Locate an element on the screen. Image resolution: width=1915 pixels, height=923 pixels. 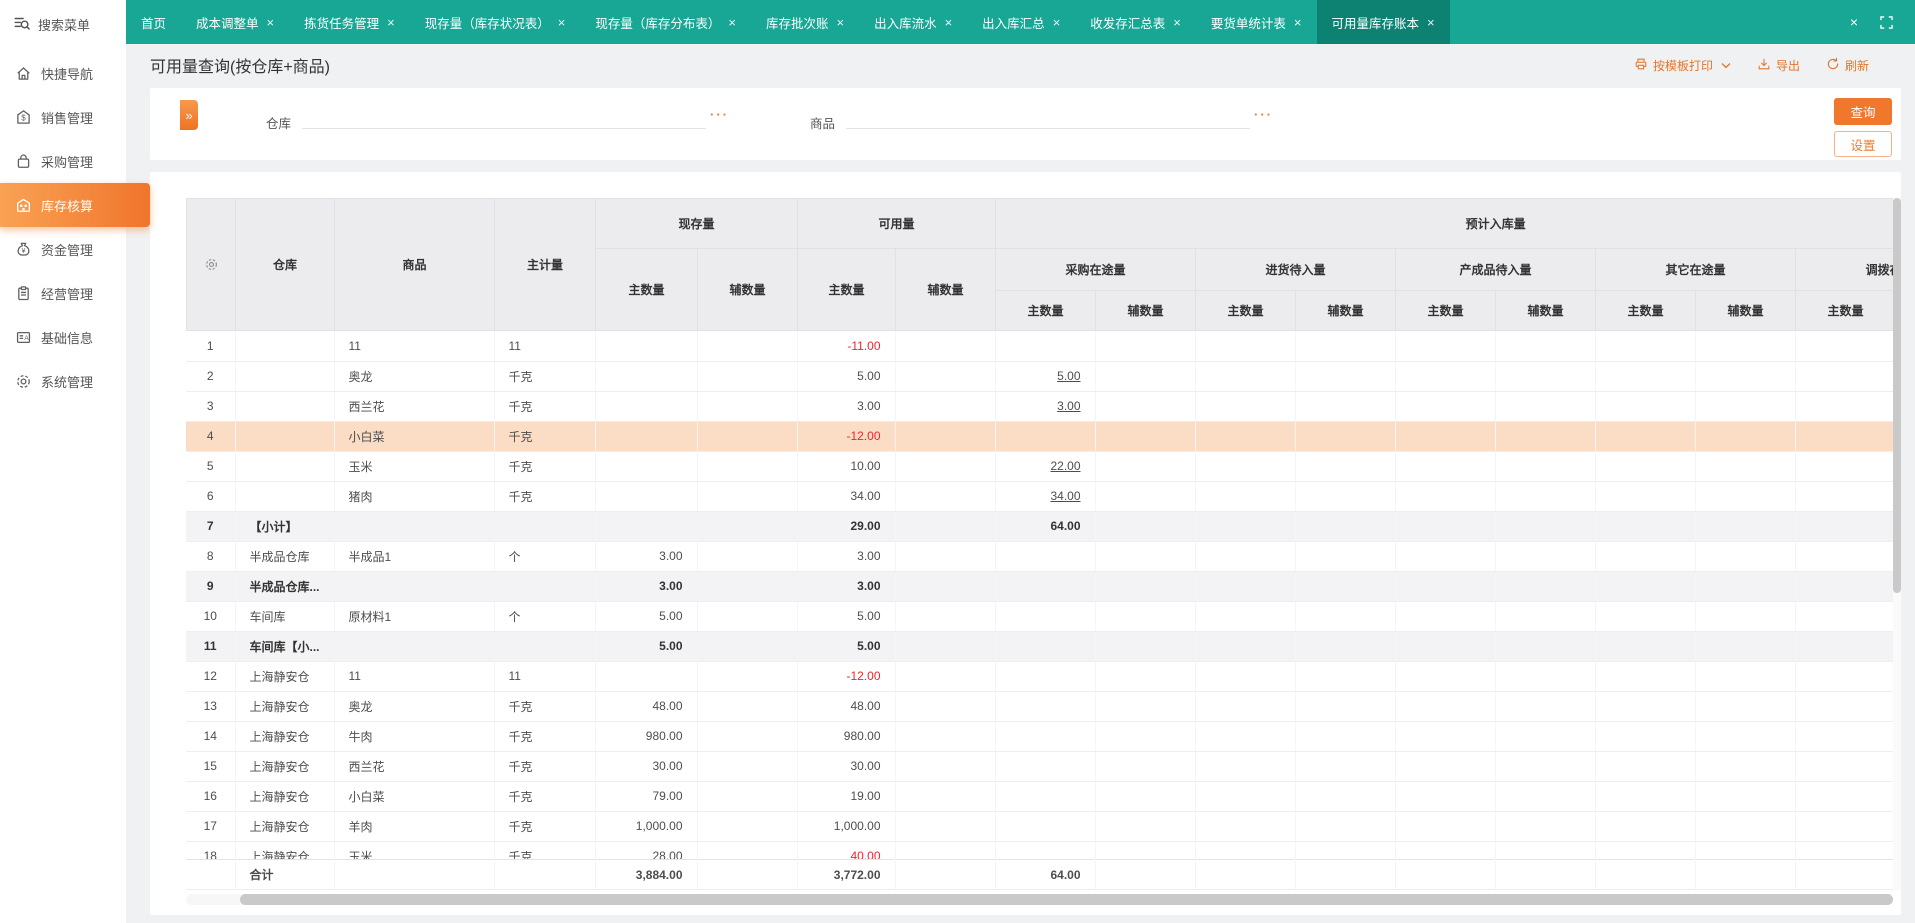
settings-button: 设置 is located at coordinates (1863, 144).